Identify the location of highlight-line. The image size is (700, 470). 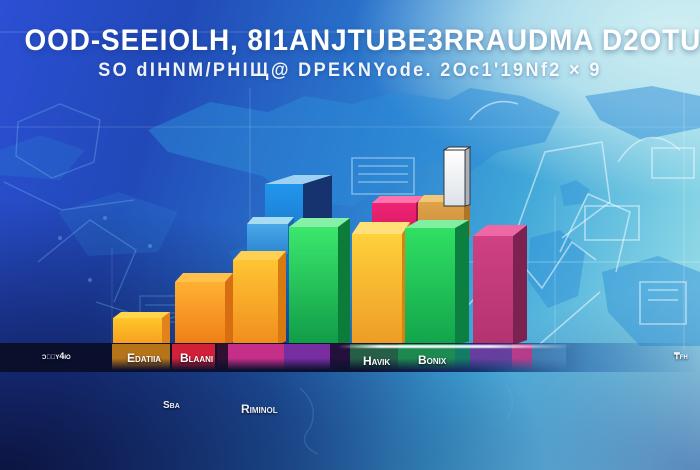
(455, 346).